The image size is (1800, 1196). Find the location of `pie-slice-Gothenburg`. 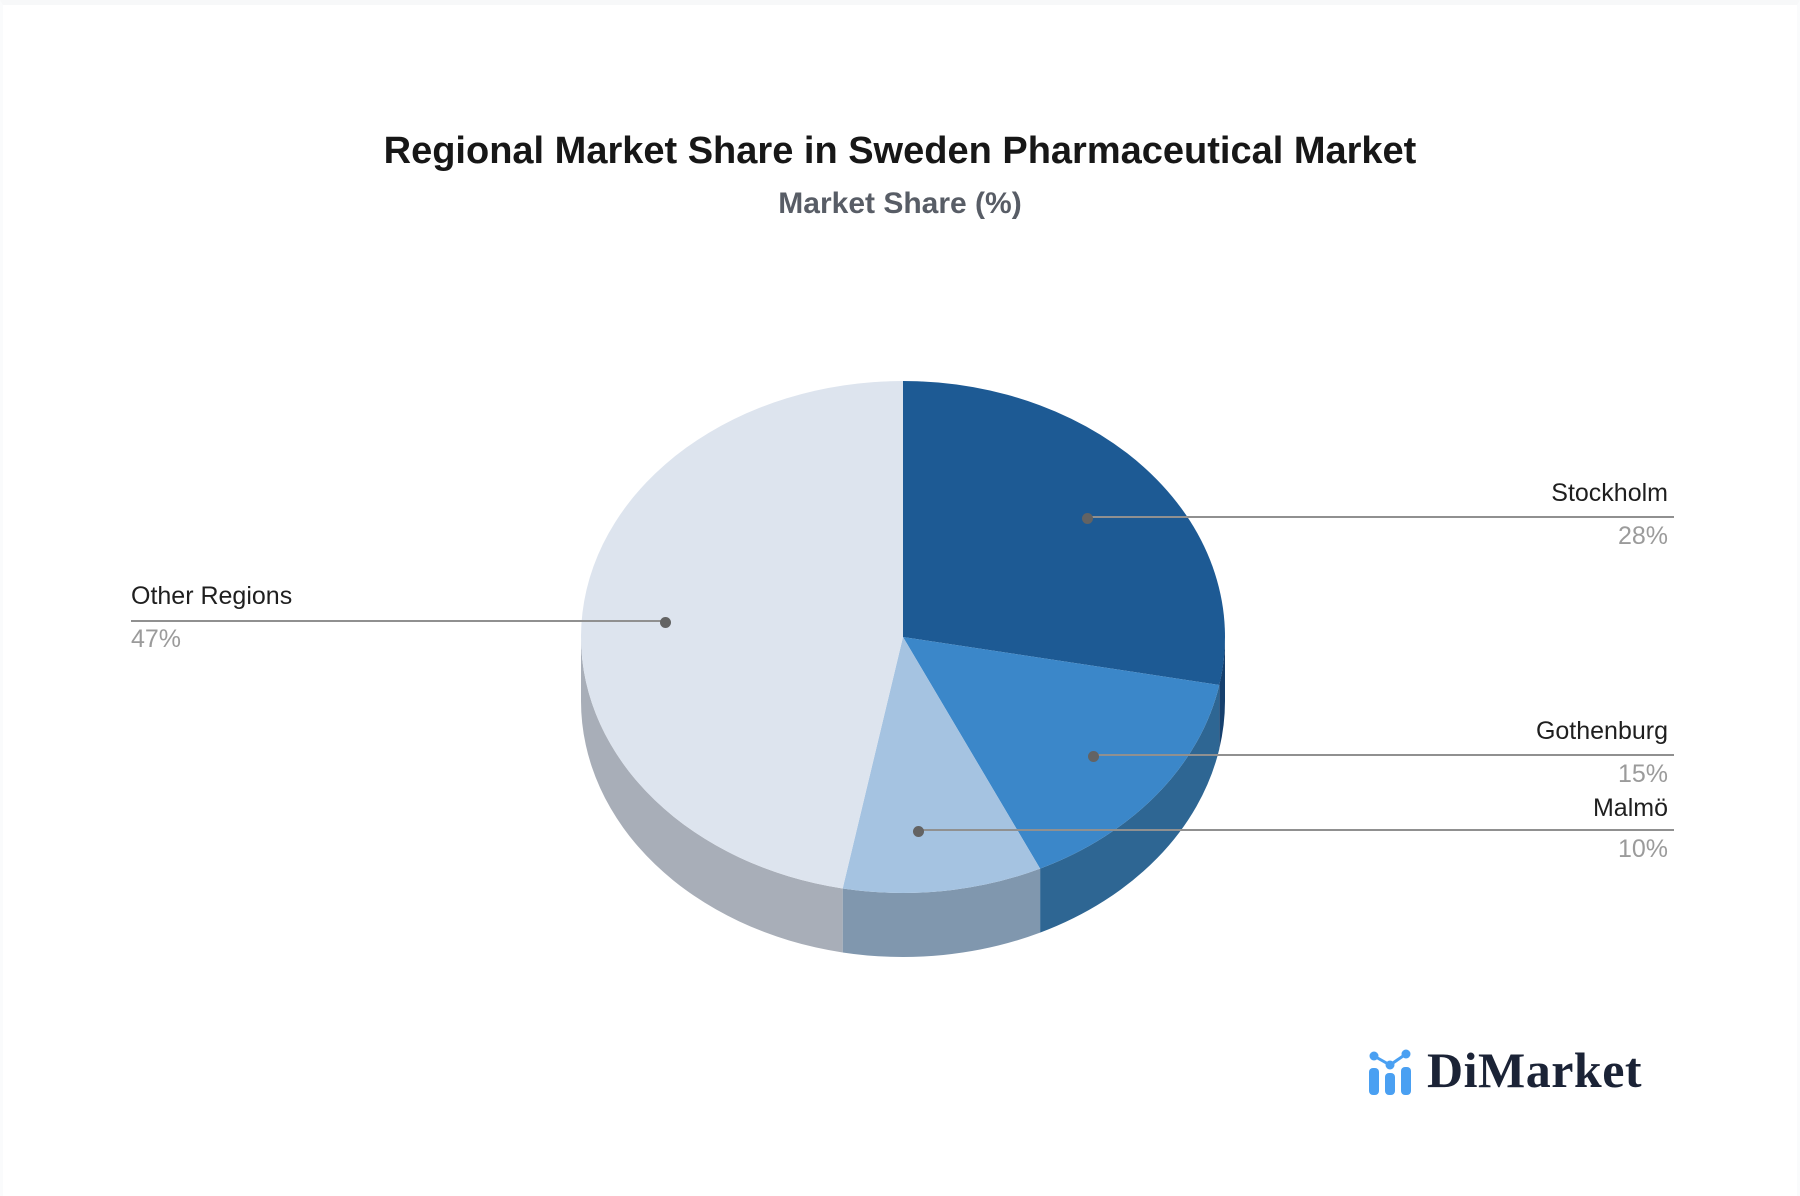

pie-slice-Gothenburg is located at coordinates (1061, 753).